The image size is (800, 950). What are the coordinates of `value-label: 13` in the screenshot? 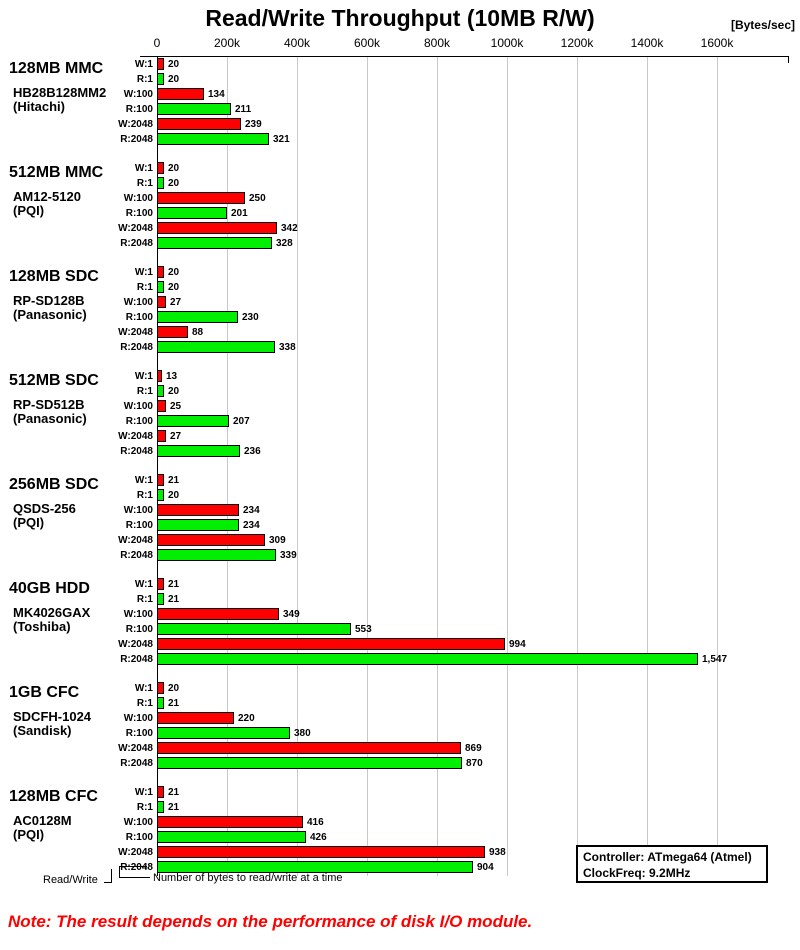 It's located at (172, 376).